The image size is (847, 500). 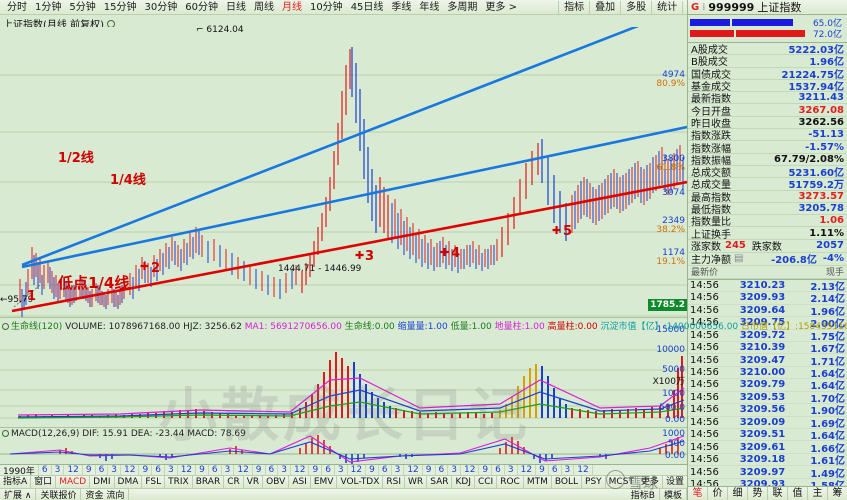 What do you see at coordinates (767, 448) in the screenshot?
I see `tick-row-13: 14:56 3209.61 1.66亿` at bounding box center [767, 448].